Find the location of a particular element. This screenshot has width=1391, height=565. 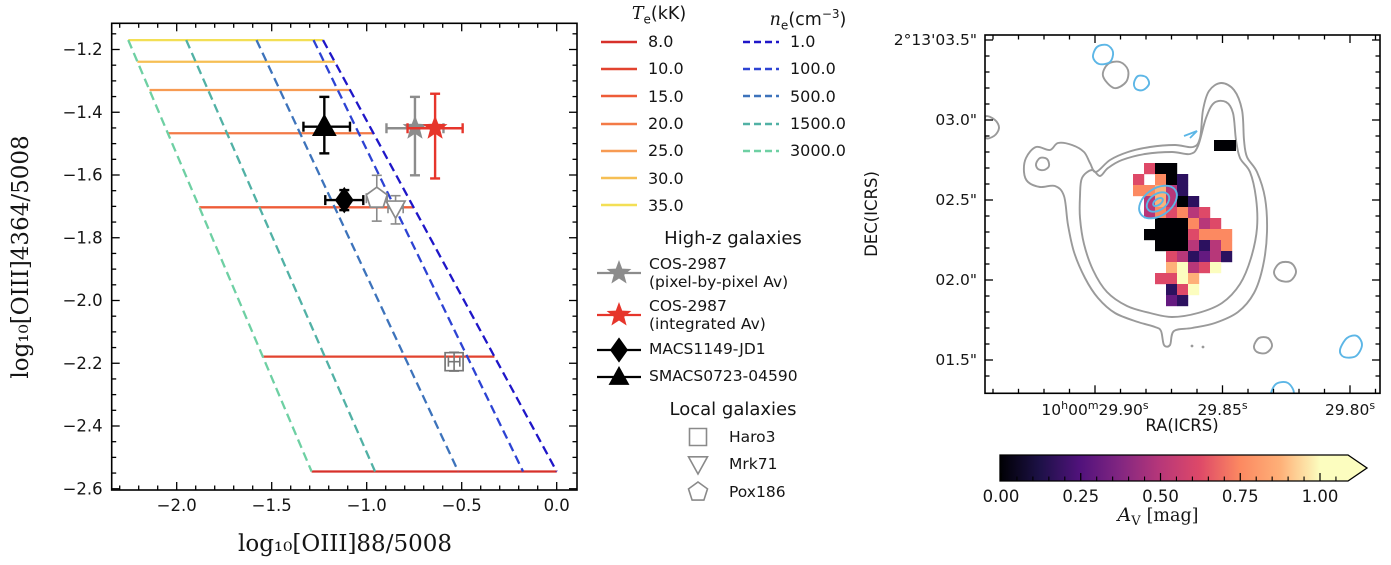

gray-contour-outer is located at coordinates (1145, 215).